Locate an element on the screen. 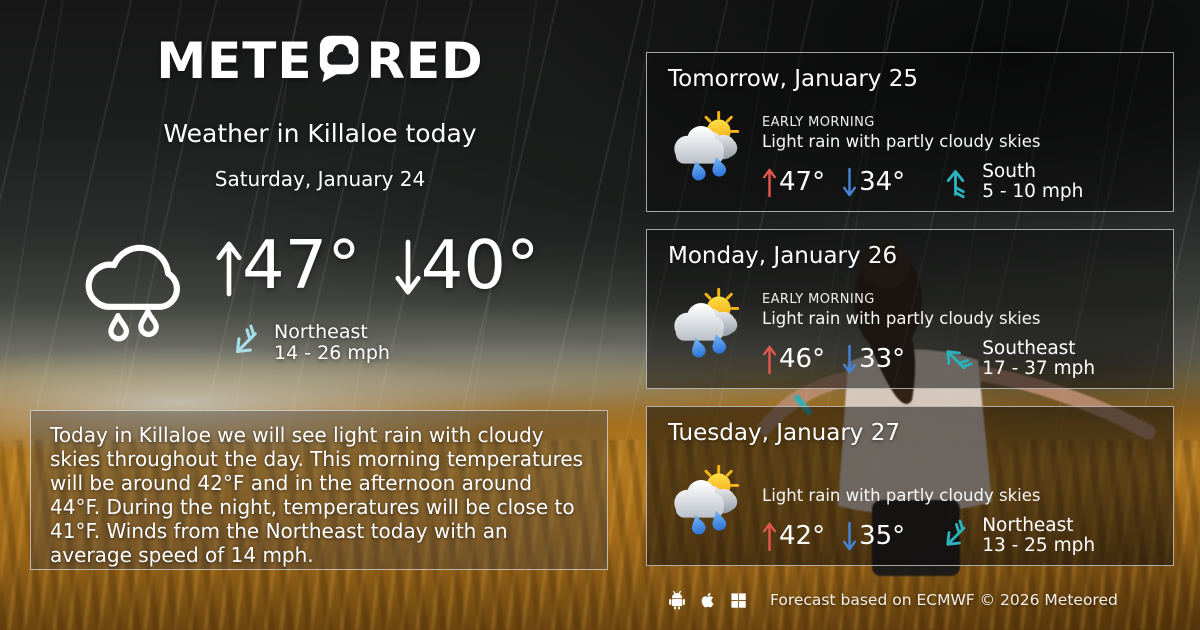 The width and height of the screenshot is (1200, 630). time-of-day-label is located at coordinates (967, 476).